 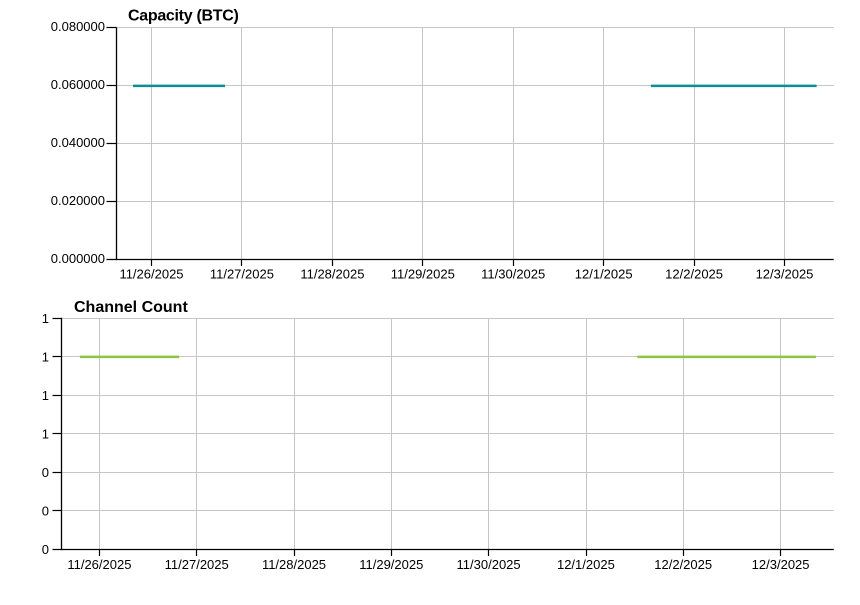 I want to click on svg-text: 0.040000, so click(x=78, y=142).